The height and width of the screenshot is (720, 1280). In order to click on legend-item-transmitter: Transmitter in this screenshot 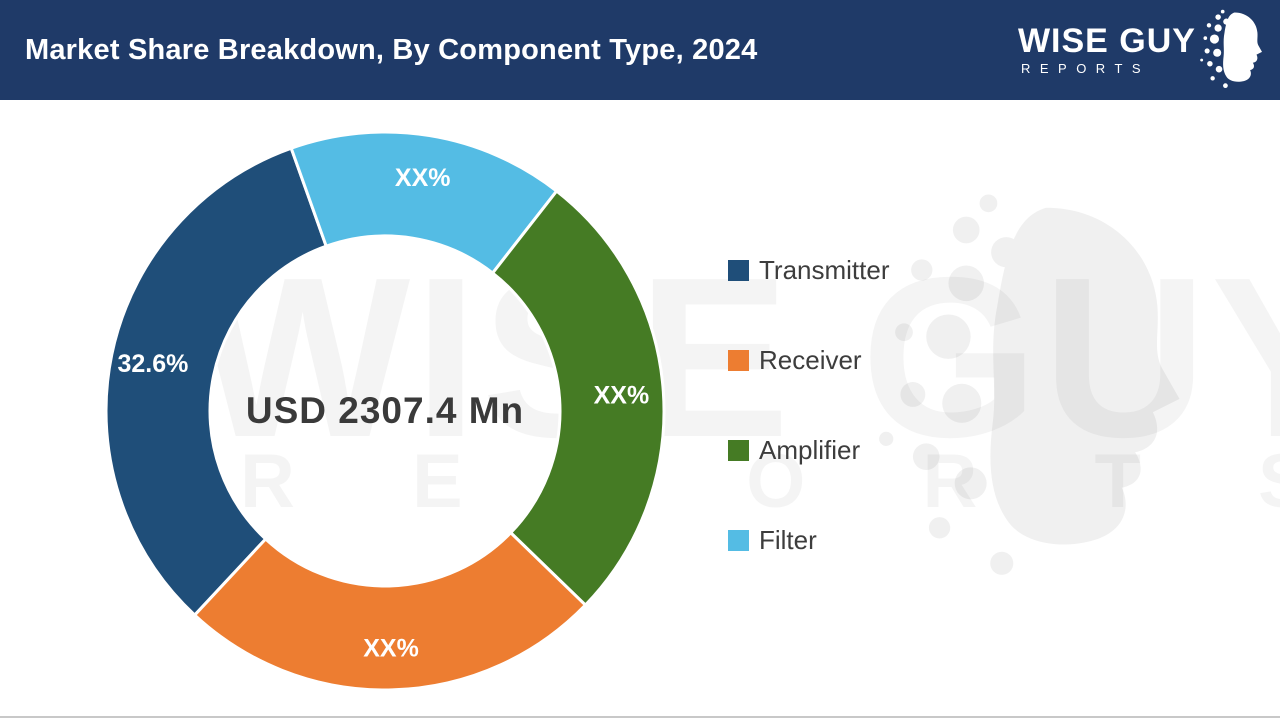, I will do `click(809, 270)`.